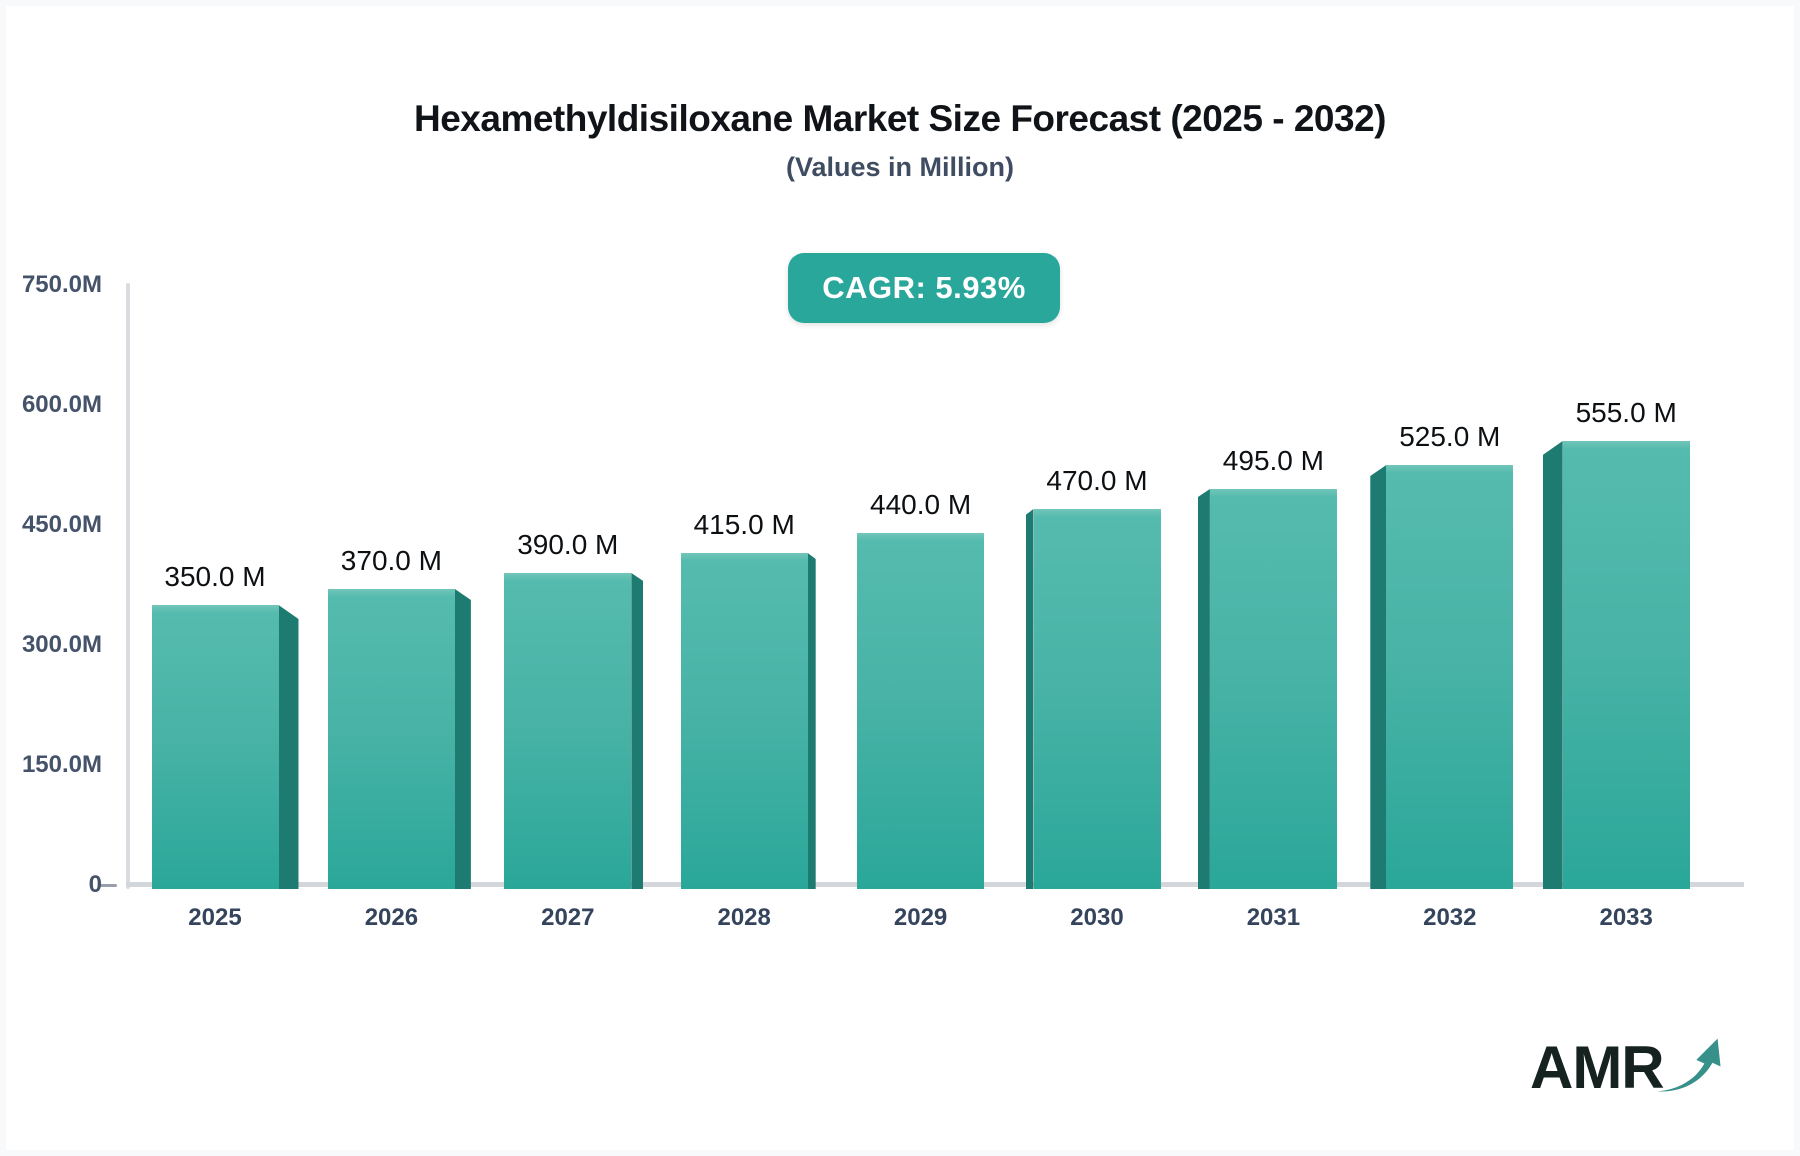  Describe the element at coordinates (95, 884) in the screenshot. I see `y-axis-tick-label: 0` at that location.